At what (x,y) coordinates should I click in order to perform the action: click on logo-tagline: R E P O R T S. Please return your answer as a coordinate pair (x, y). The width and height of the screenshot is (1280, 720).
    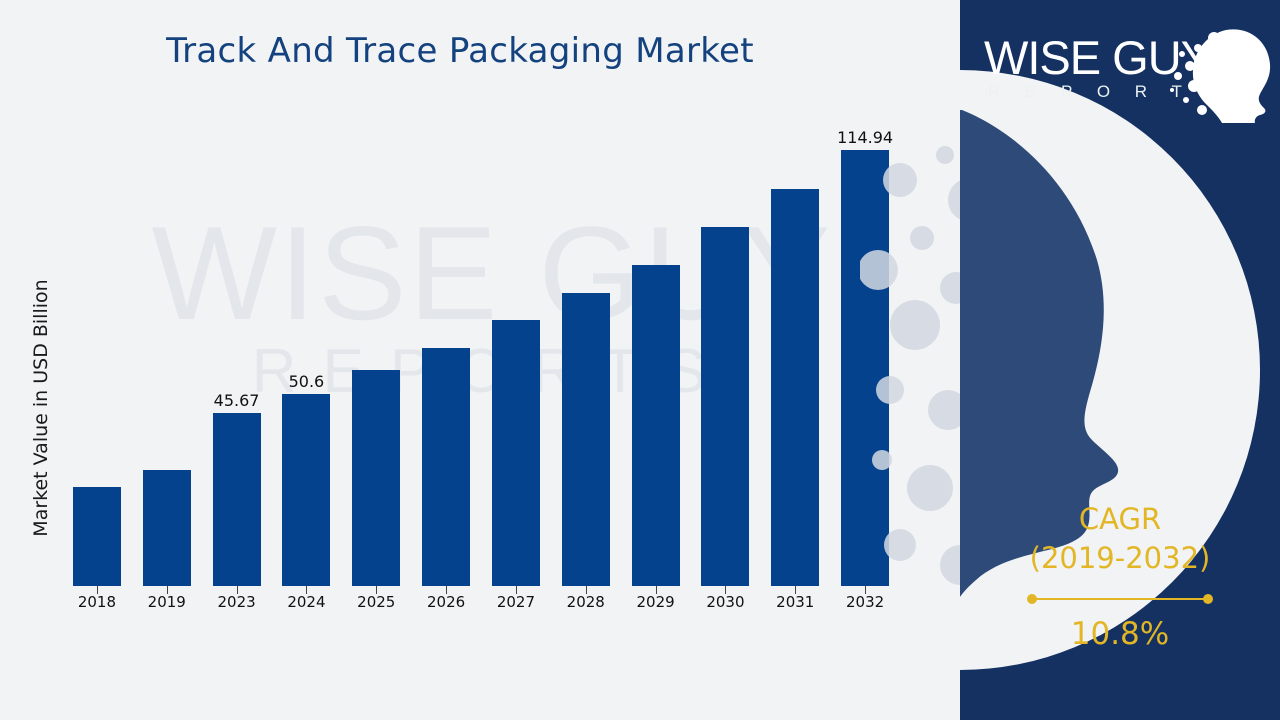
    Looking at the image, I should click on (1108, 91).